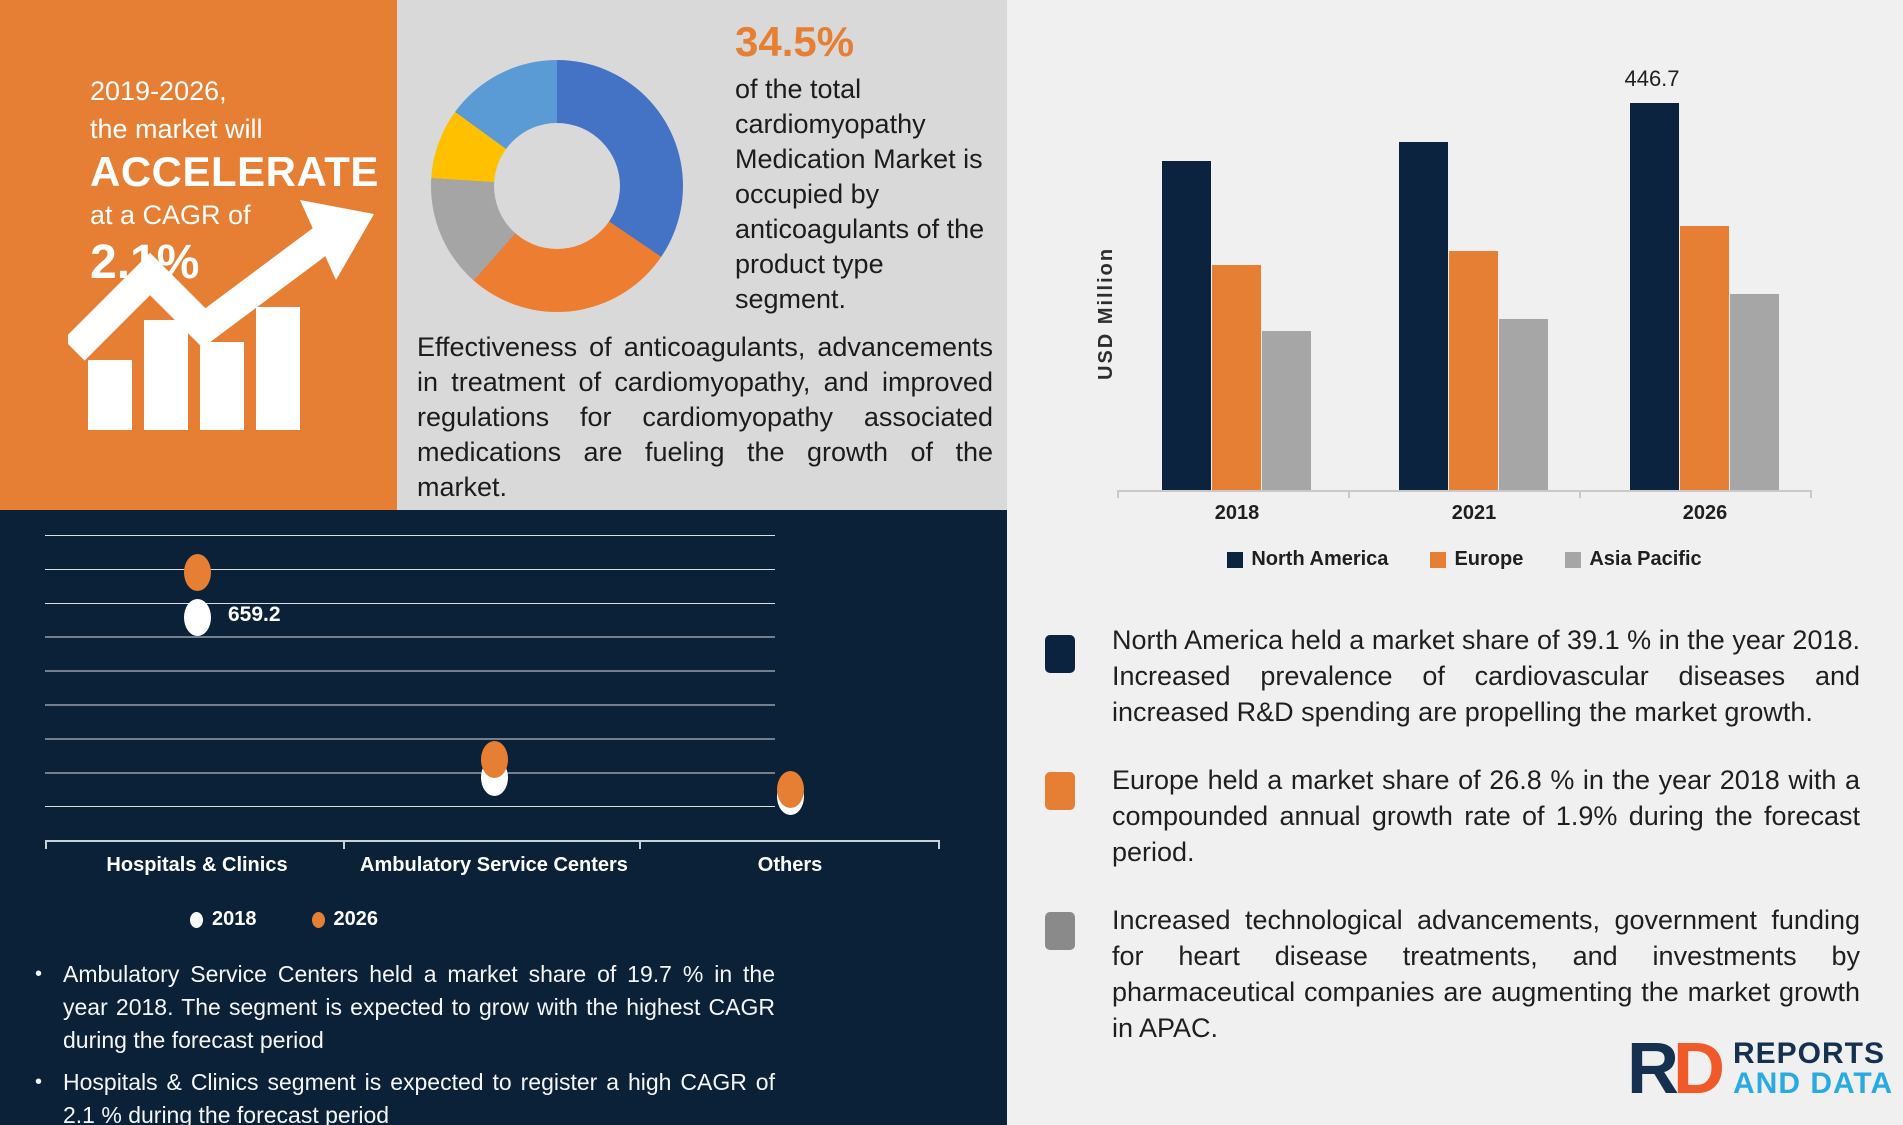 The image size is (1903, 1125). I want to click on bullet-square-north-america, so click(1060, 654).